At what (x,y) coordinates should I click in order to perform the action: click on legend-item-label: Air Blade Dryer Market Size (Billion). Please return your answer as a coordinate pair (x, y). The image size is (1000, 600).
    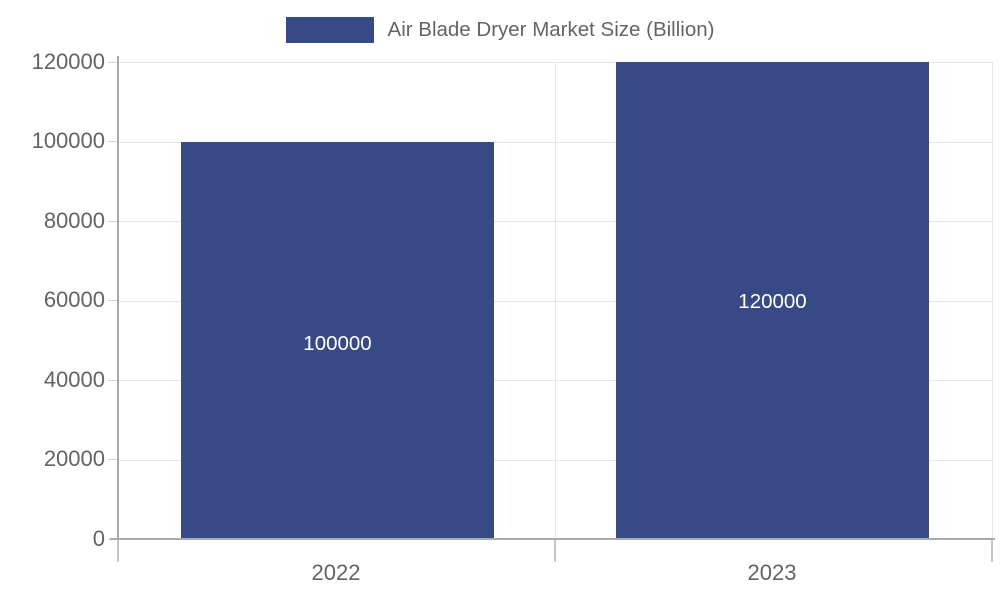
    Looking at the image, I should click on (551, 29).